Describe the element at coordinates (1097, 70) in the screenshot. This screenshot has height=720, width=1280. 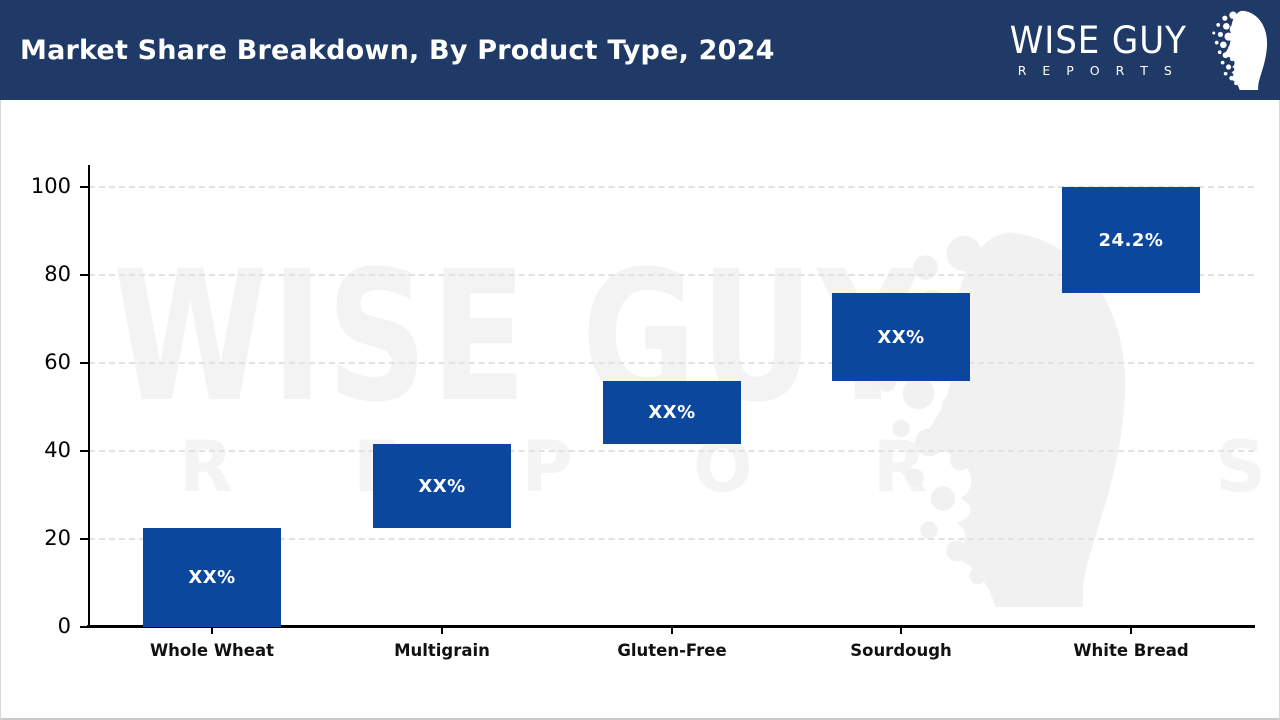
I see `brand-subtitle: R E P O R T S` at that location.